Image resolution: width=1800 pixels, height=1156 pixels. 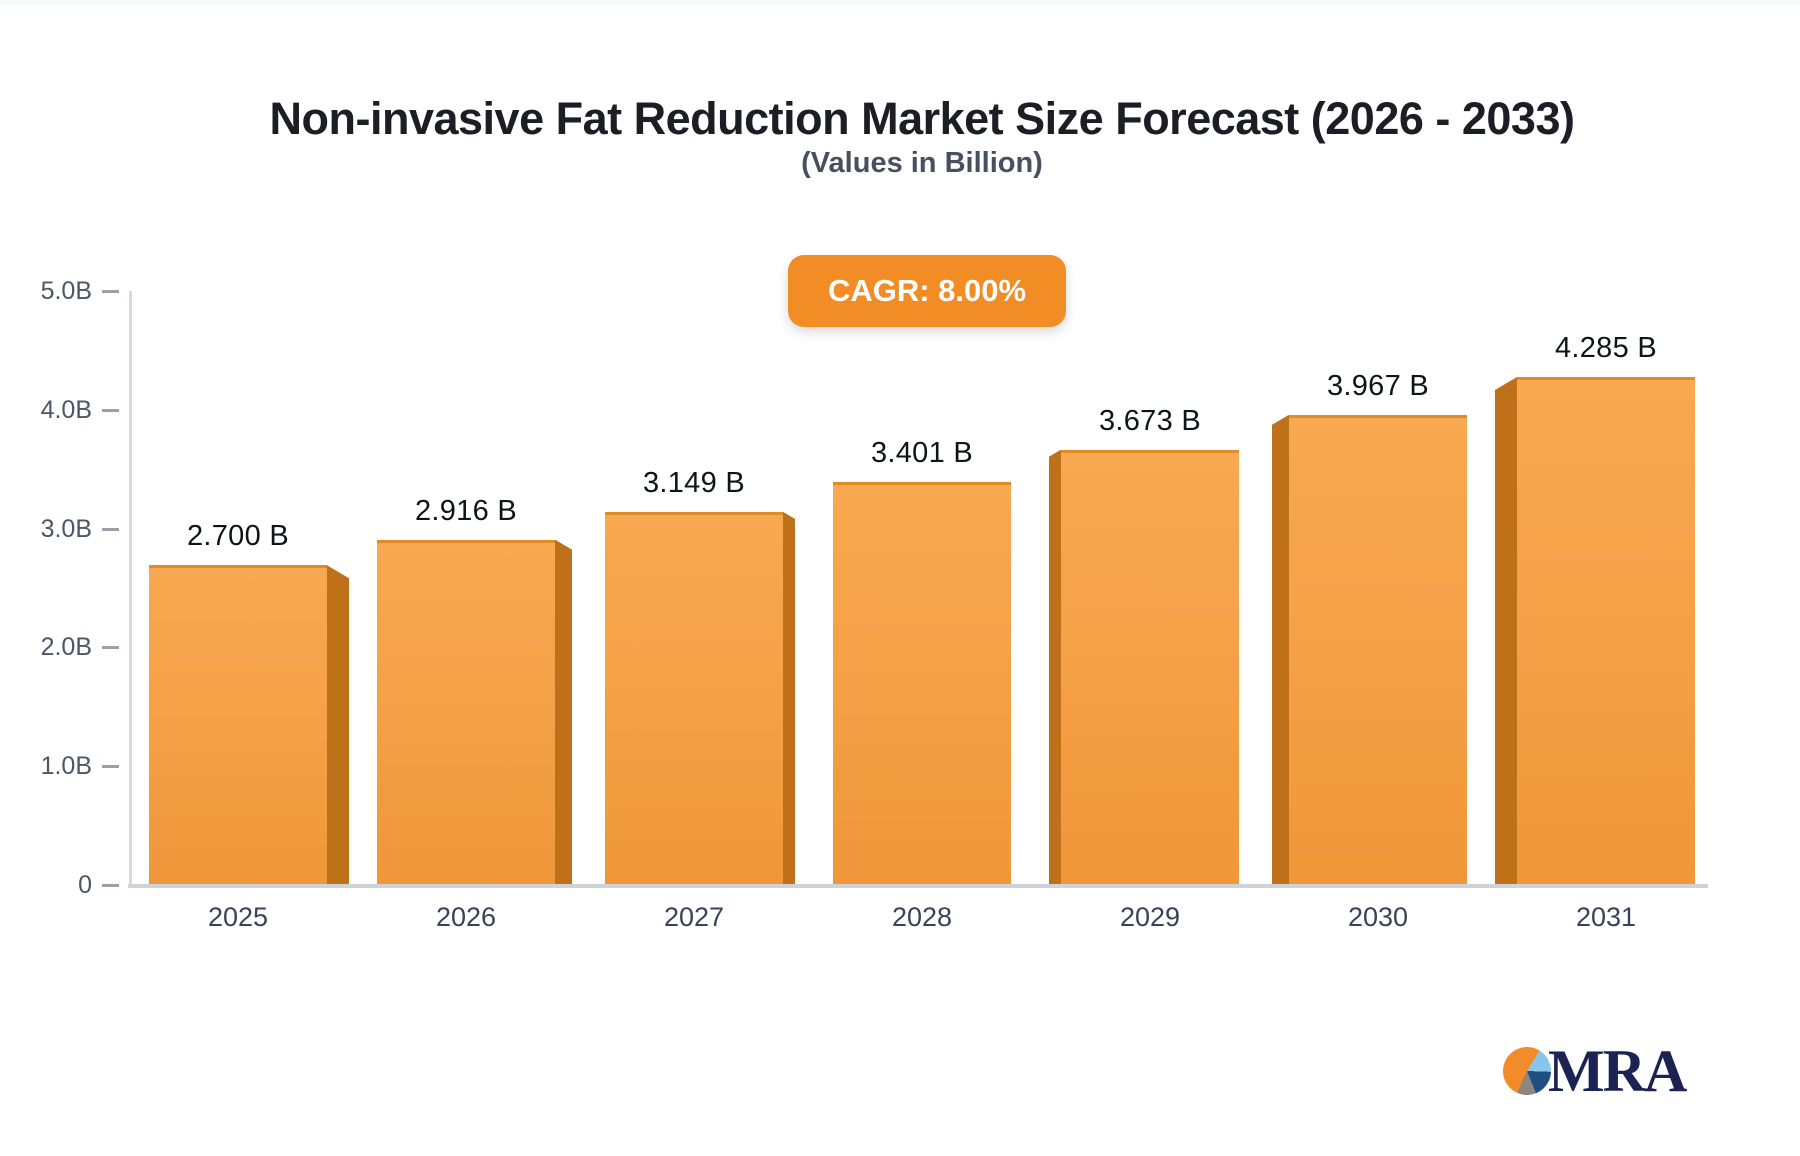 I want to click on y-tick-label: 3.0B, so click(x=66, y=528).